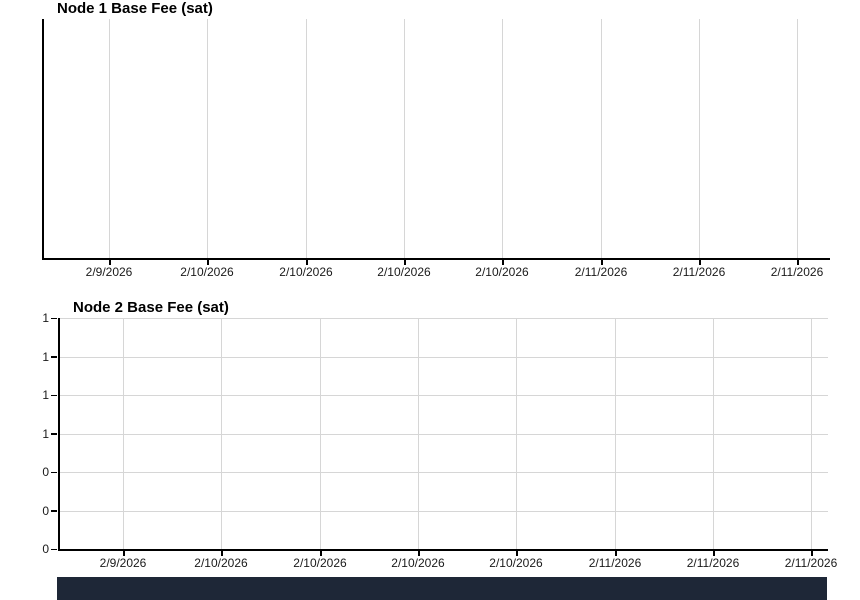 This screenshot has height=600, width=860. Describe the element at coordinates (442, 588) in the screenshot. I see `bottom-scrollbar` at that location.